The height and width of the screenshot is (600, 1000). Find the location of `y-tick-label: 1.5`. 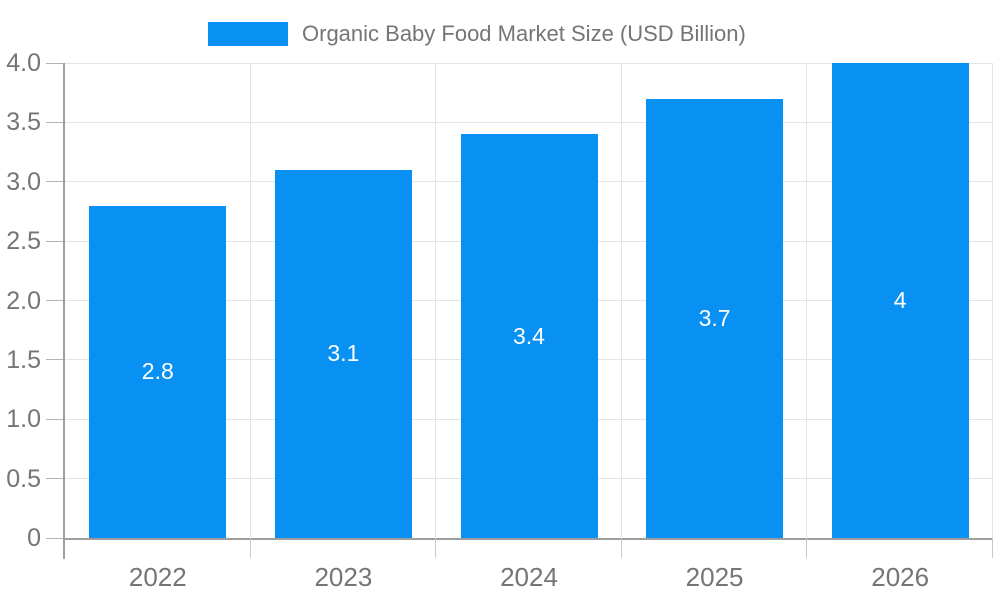

y-tick-label: 1.5 is located at coordinates (23, 359).